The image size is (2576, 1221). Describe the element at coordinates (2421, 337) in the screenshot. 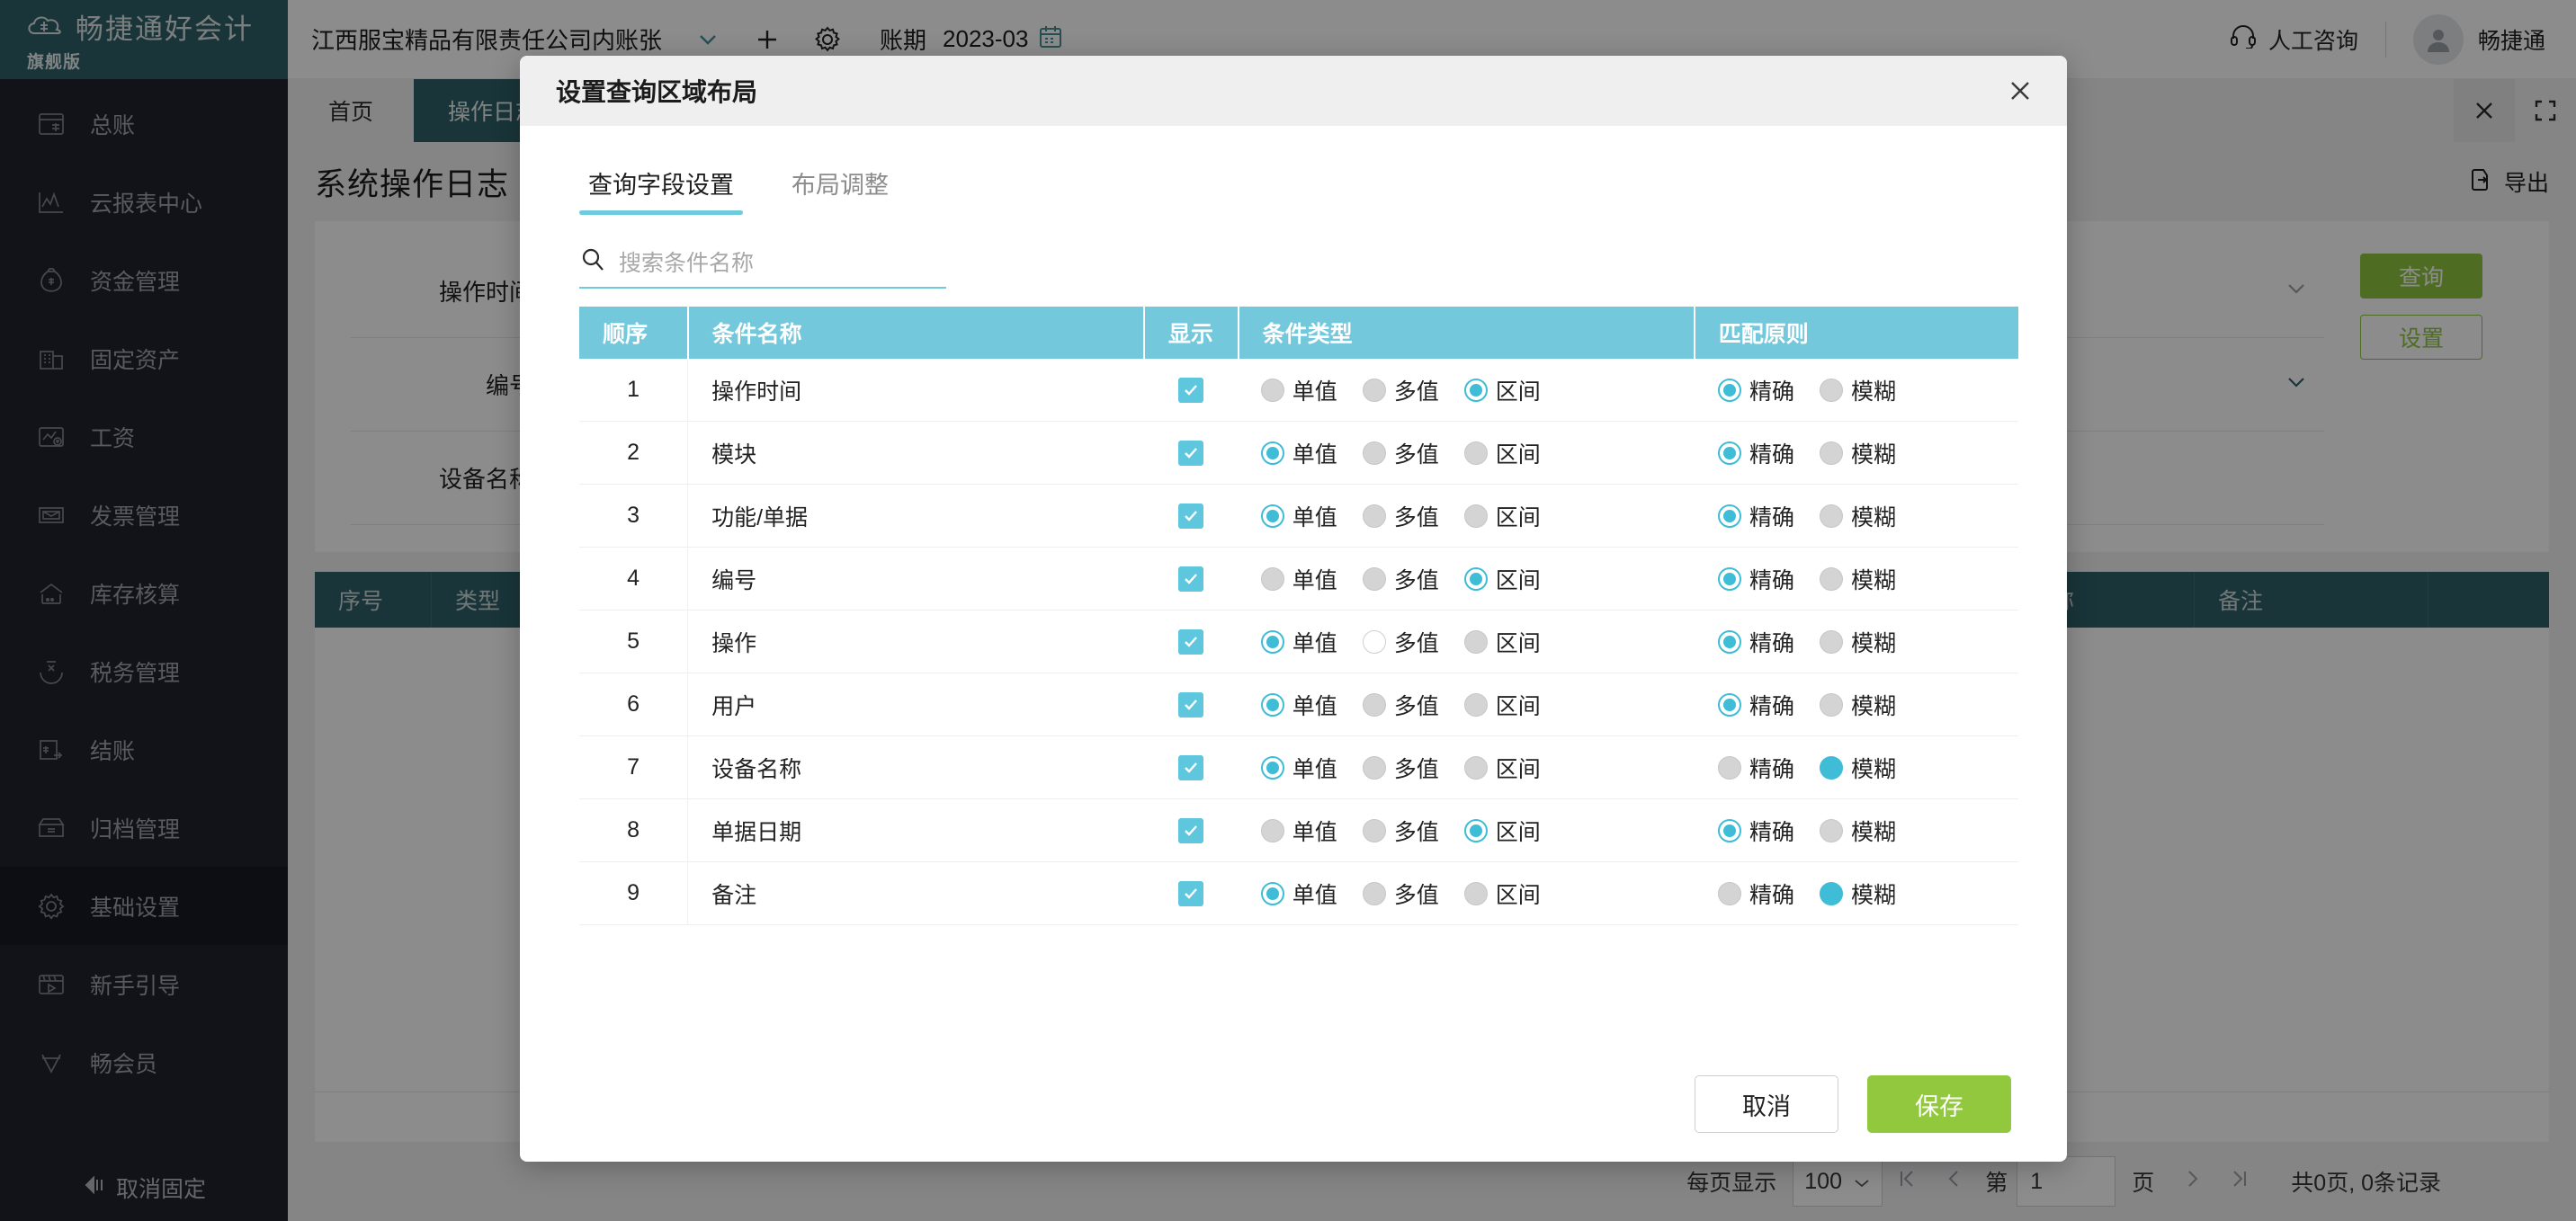

I see `setting-button: 设置` at that location.